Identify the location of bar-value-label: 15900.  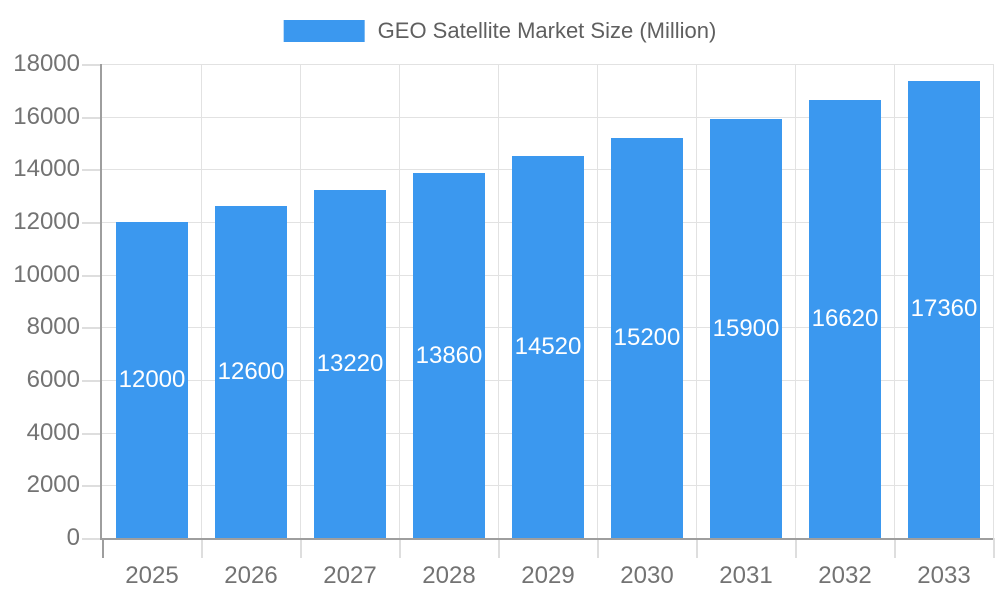
(746, 328).